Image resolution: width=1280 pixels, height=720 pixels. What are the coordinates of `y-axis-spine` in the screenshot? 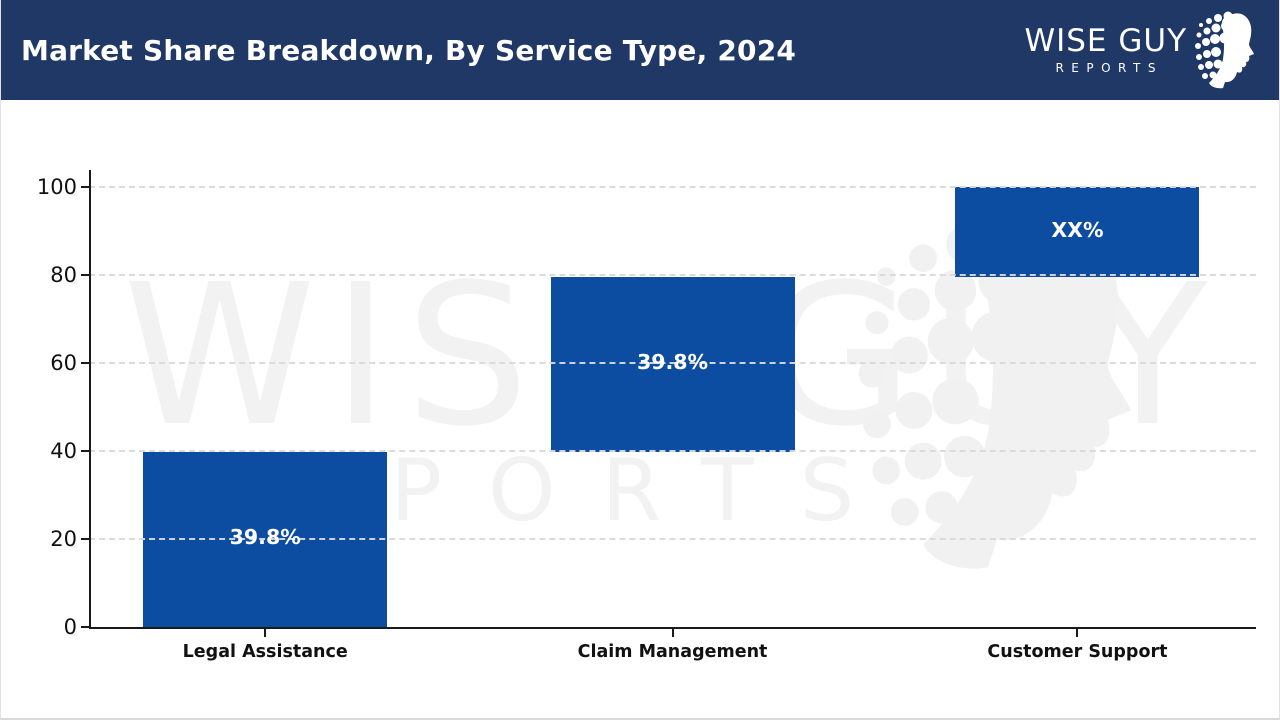 It's located at (90, 399).